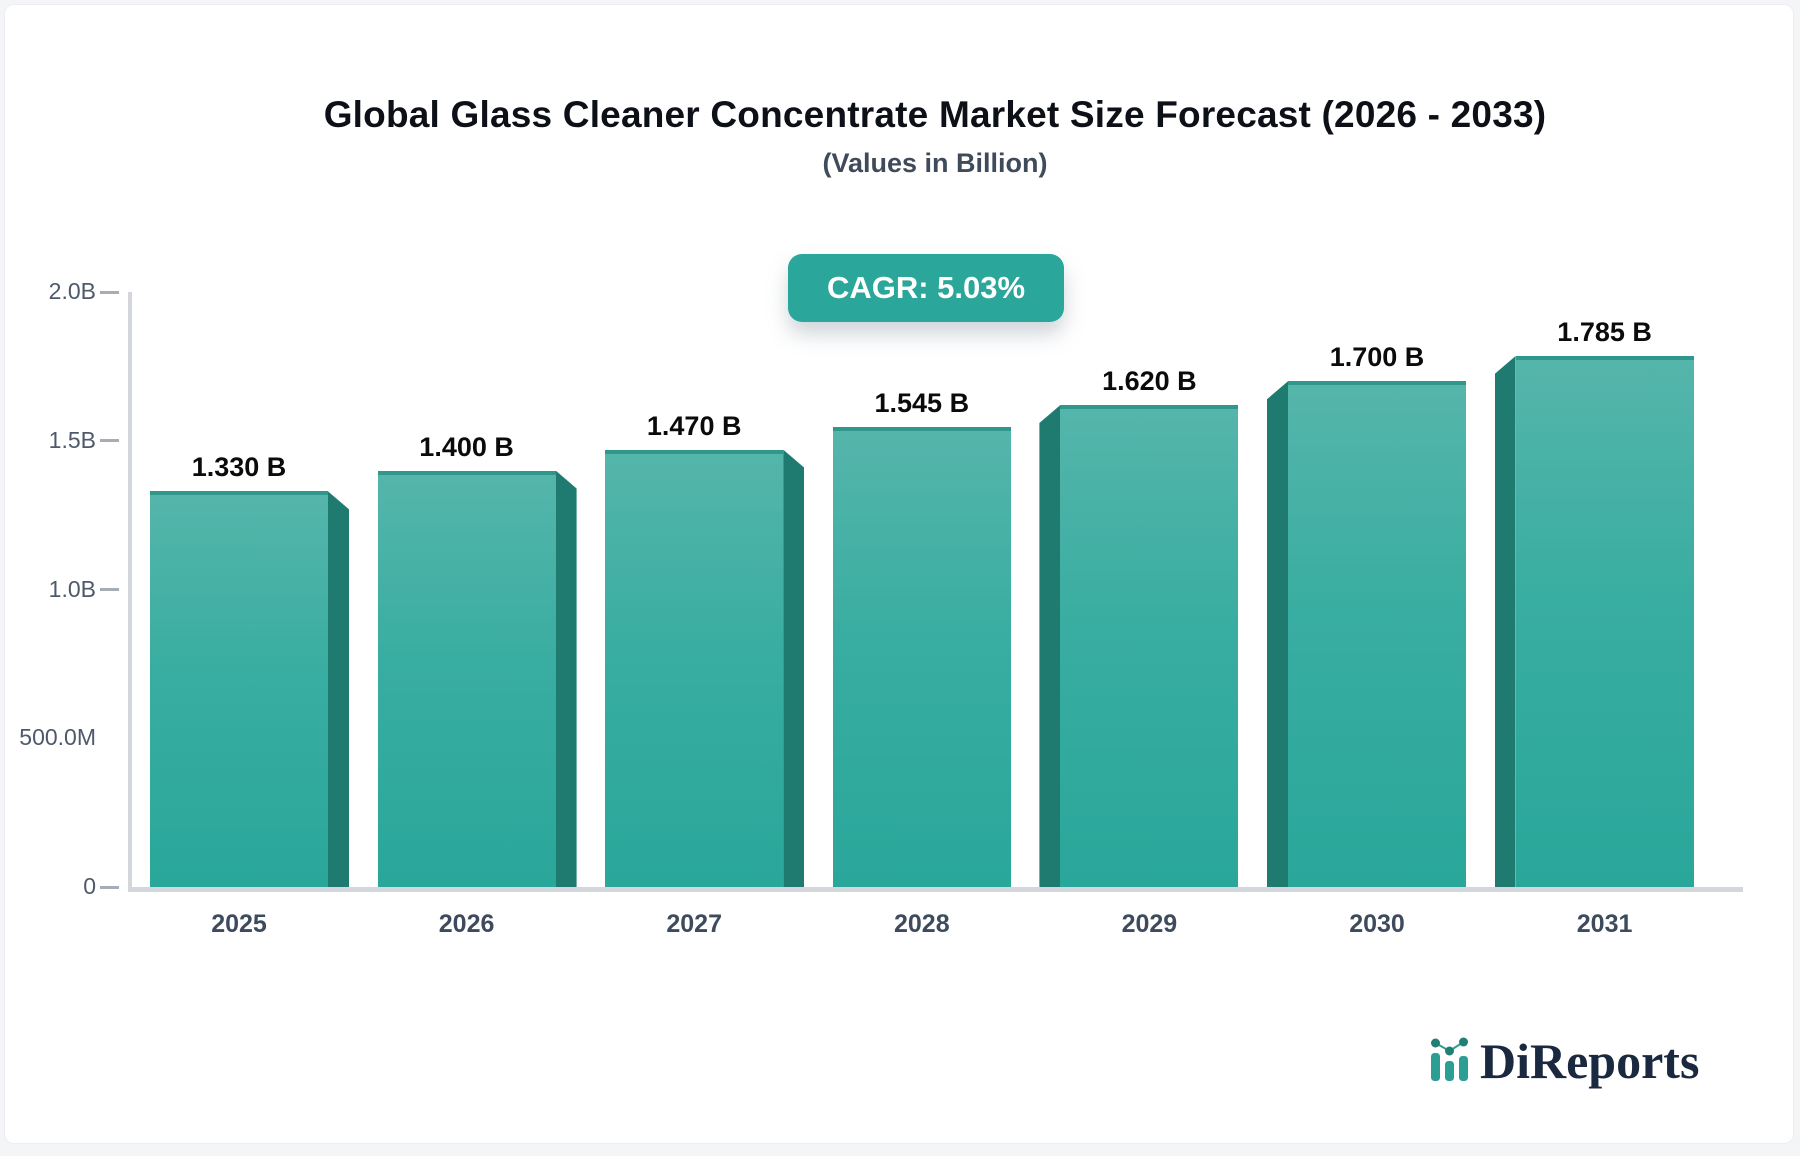  What do you see at coordinates (1377, 924) in the screenshot?
I see `x-axis-label: 2030` at bounding box center [1377, 924].